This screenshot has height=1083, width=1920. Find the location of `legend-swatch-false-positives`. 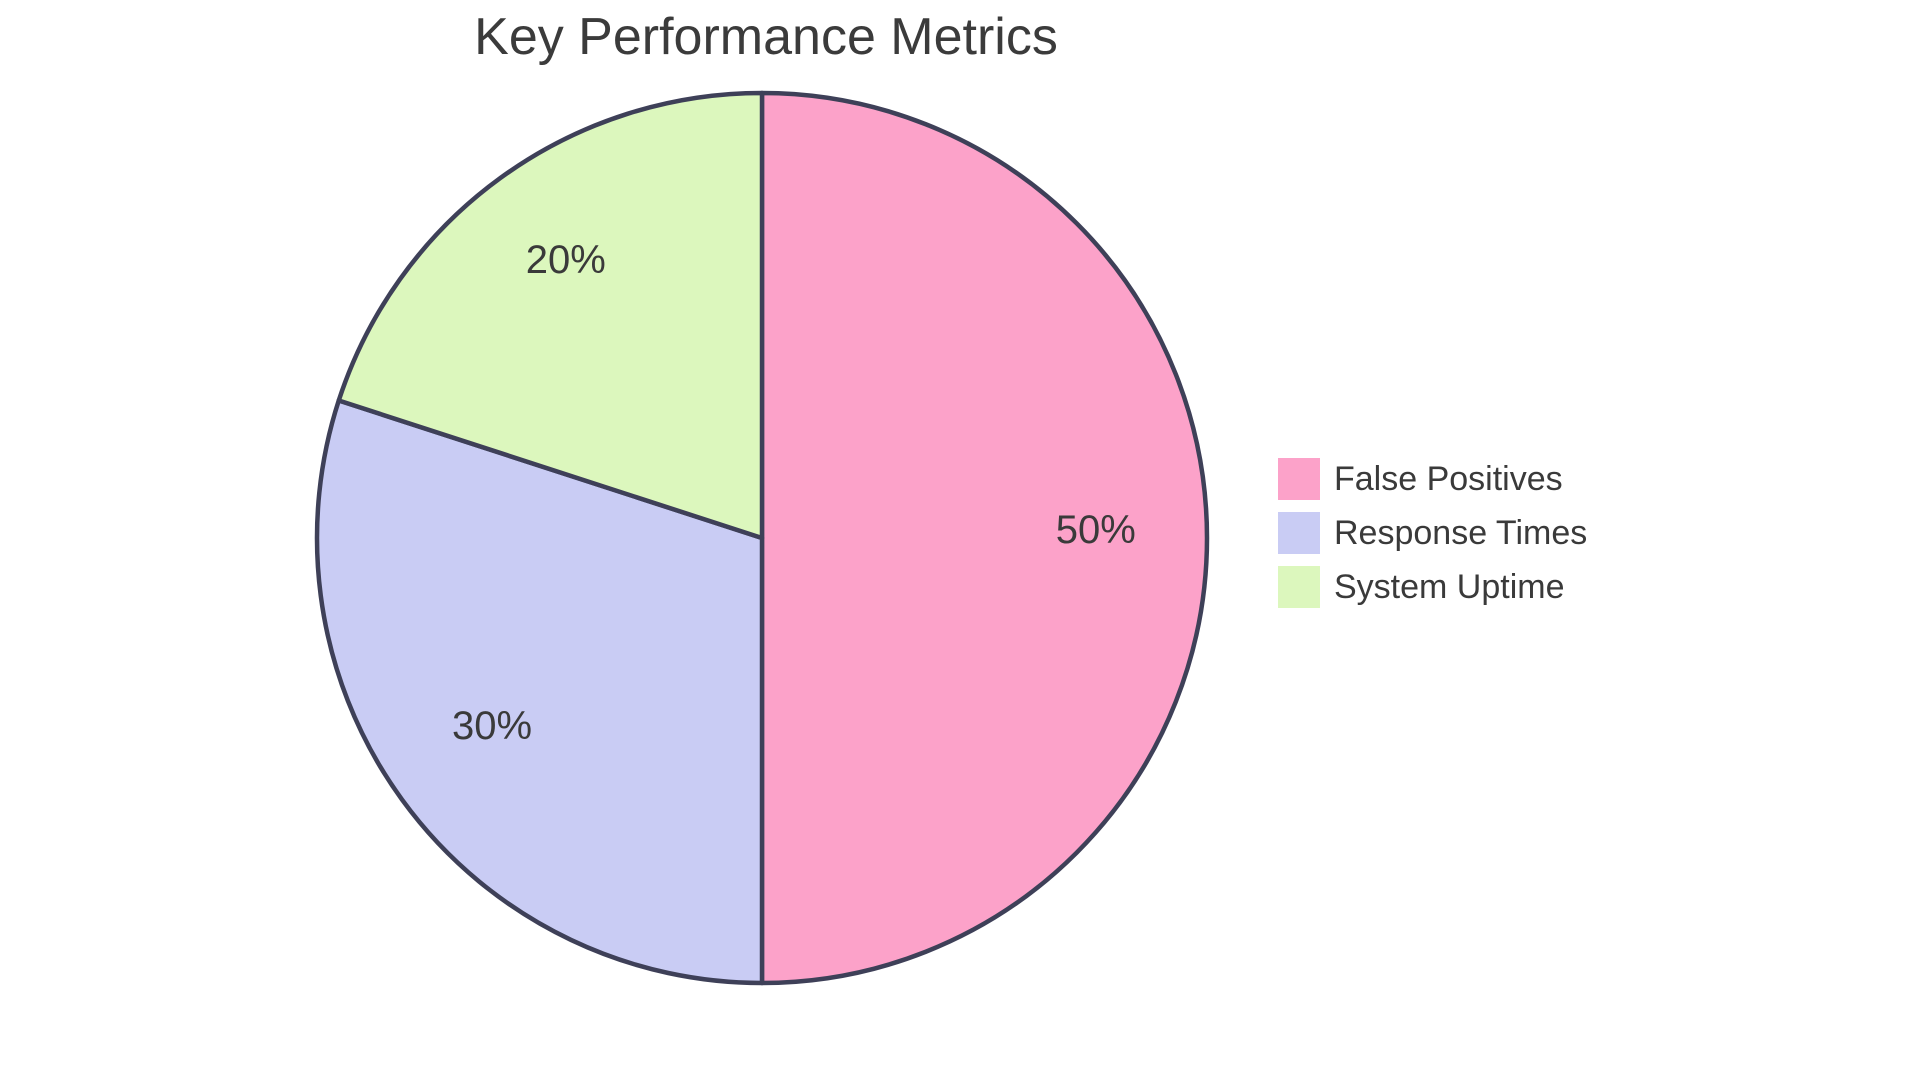

legend-swatch-false-positives is located at coordinates (1299, 479).